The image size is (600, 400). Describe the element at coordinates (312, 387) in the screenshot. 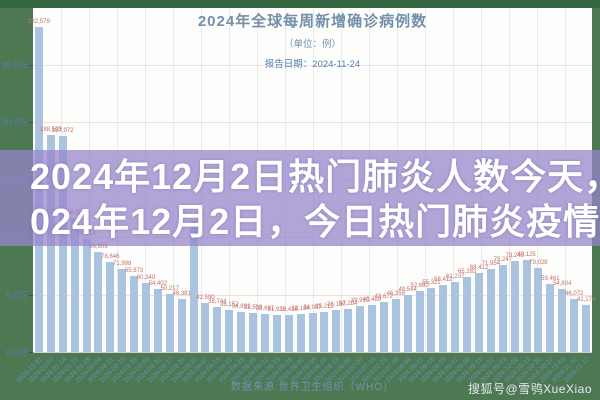

I see `data-source-label: 数据来源:世界卫生组织（WHO）` at that location.